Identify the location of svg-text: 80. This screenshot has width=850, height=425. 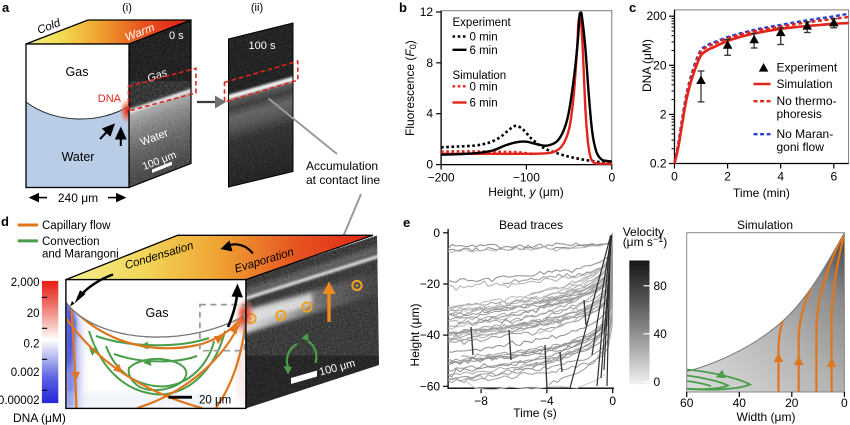
(661, 286).